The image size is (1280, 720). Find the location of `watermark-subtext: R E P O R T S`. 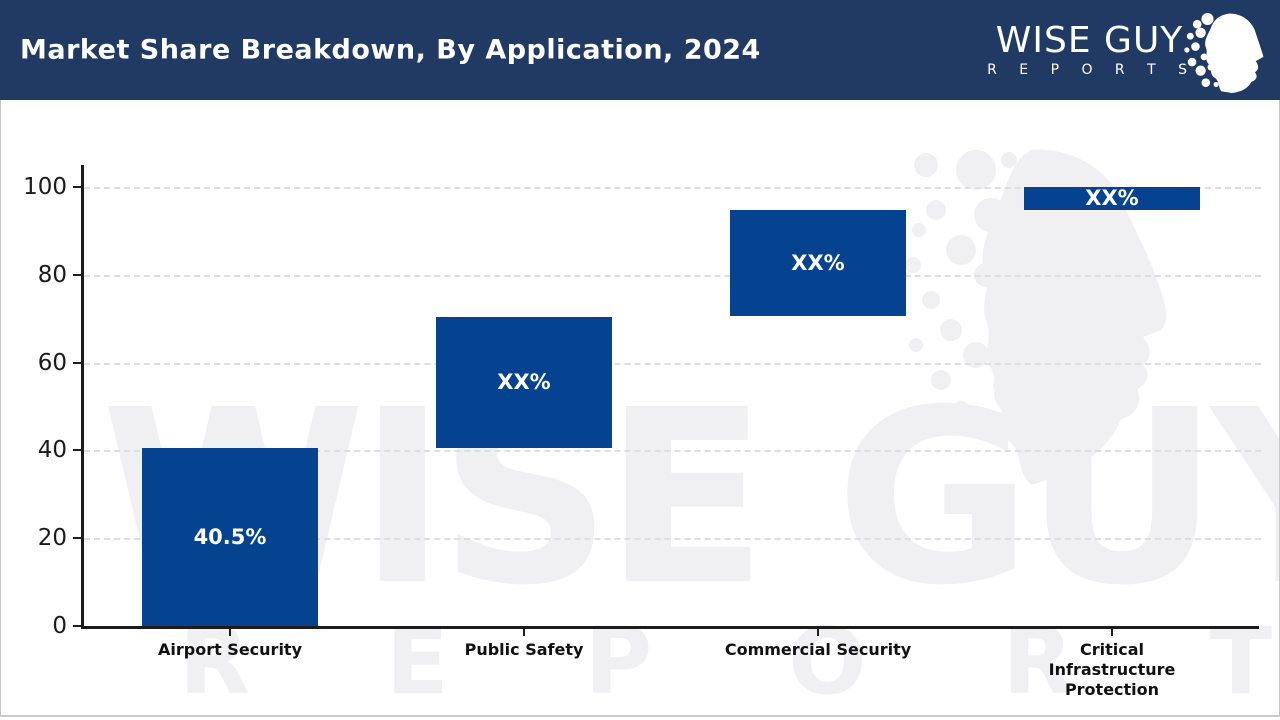

watermark-subtext: R E P O R T S is located at coordinates (729, 661).